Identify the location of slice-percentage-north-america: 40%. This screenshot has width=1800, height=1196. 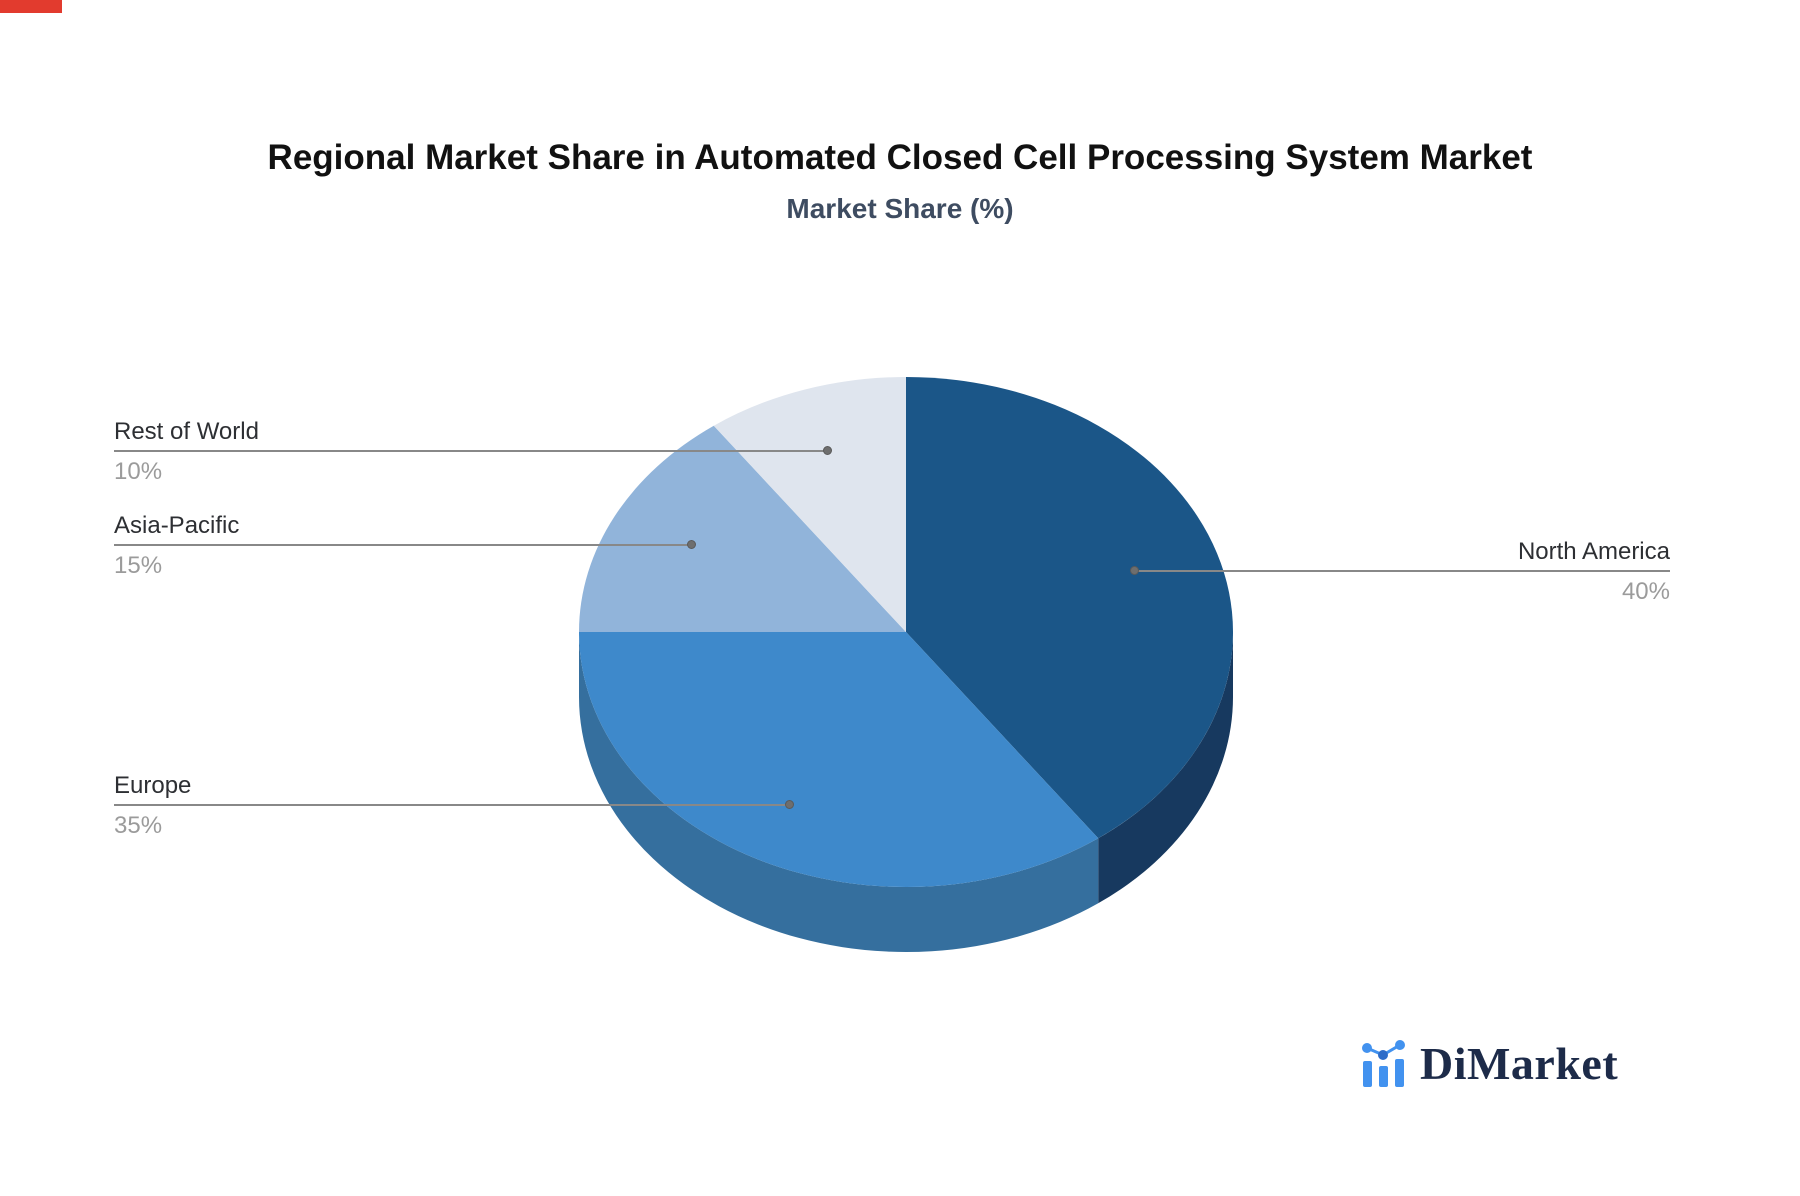
(1645, 591).